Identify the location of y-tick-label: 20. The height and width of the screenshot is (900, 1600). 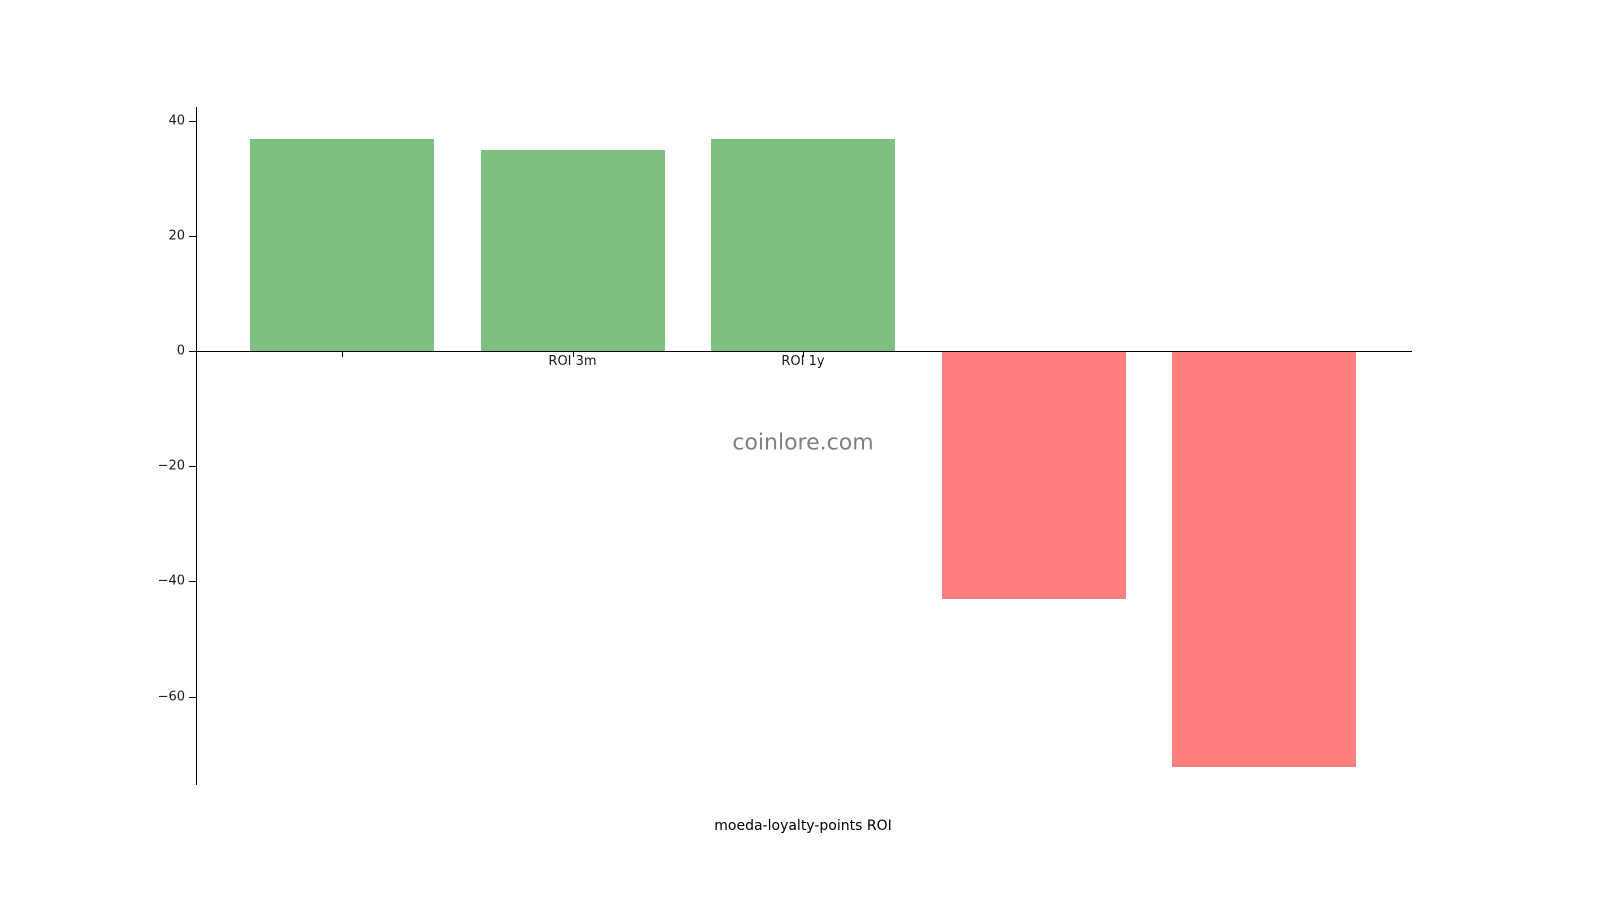
(176, 236).